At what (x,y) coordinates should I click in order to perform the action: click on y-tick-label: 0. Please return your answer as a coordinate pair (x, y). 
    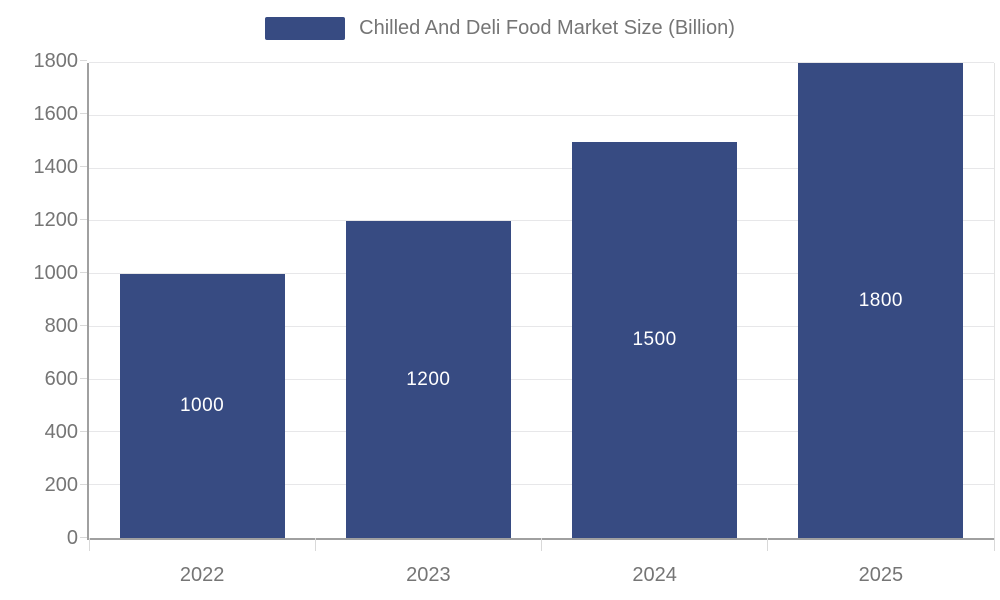
    Looking at the image, I should click on (72, 538).